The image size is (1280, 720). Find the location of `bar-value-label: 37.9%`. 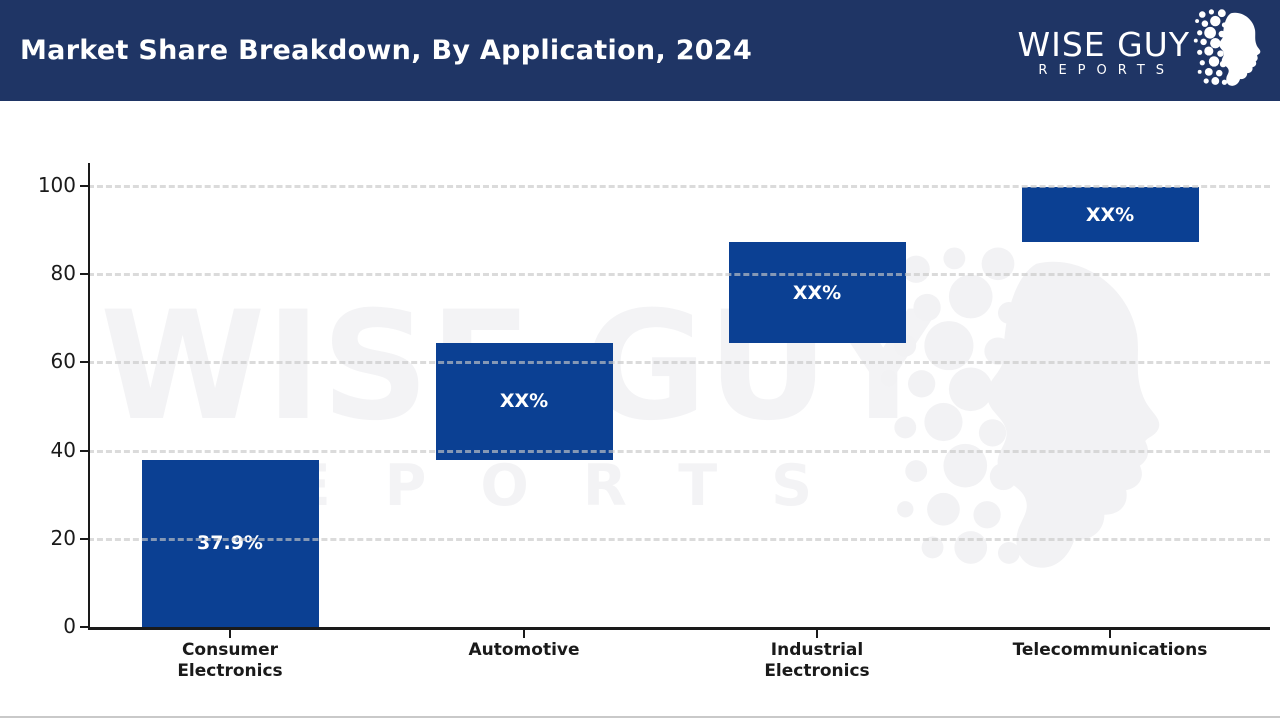

bar-value-label: 37.9% is located at coordinates (230, 543).